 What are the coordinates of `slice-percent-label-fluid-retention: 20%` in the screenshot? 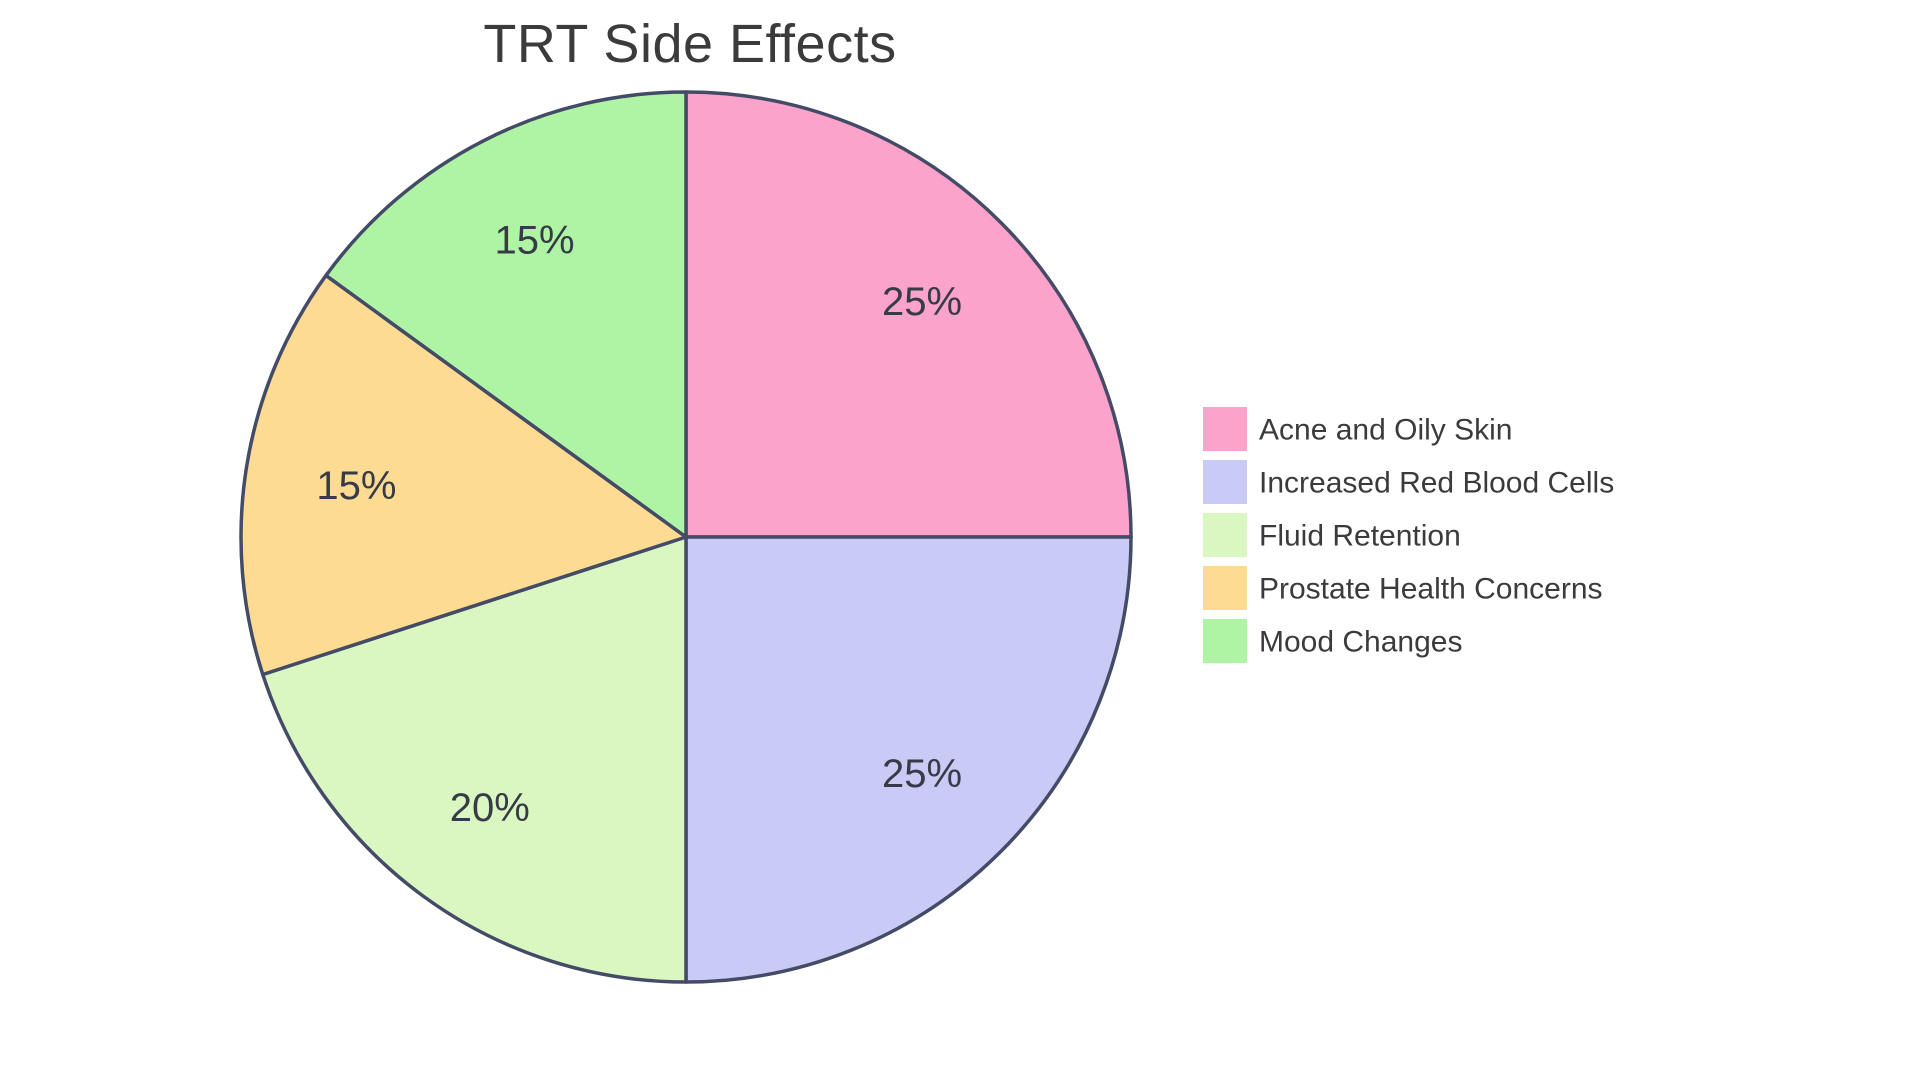 It's located at (490, 808).